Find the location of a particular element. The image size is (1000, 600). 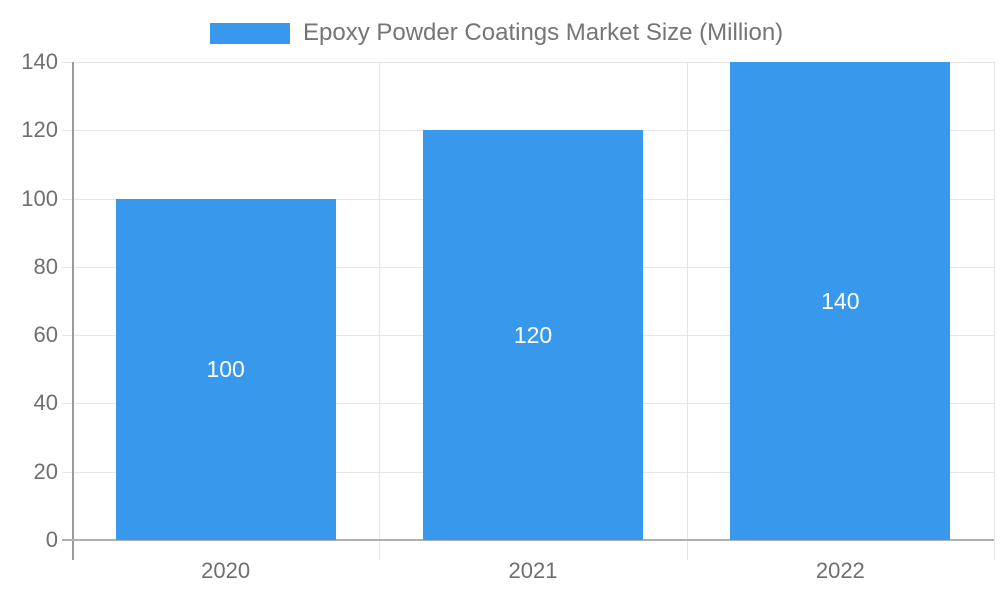

y-axis-tick-label: 80 is located at coordinates (45, 266).